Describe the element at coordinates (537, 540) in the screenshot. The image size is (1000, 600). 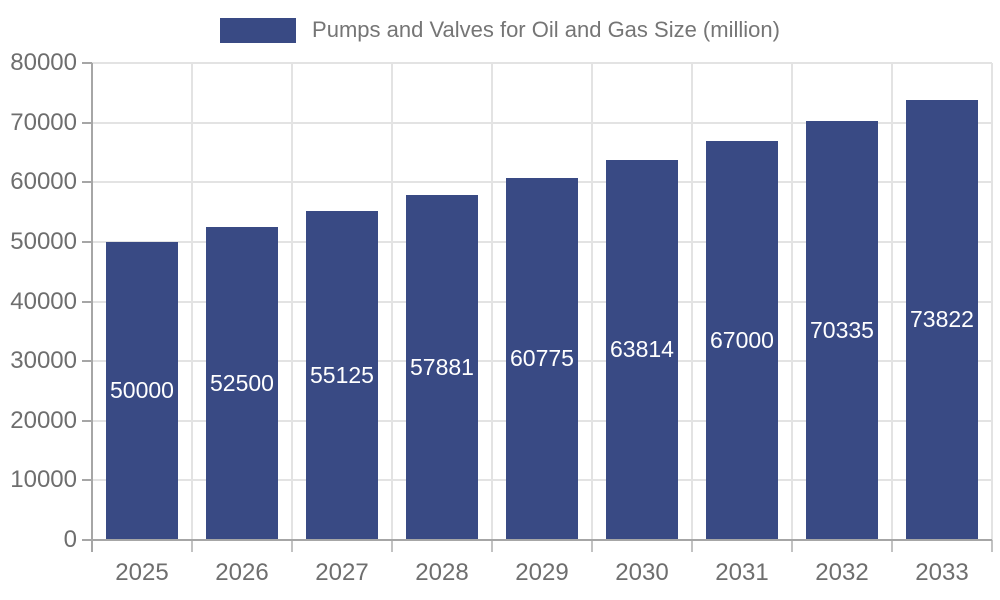
I see `x-axis-line` at that location.